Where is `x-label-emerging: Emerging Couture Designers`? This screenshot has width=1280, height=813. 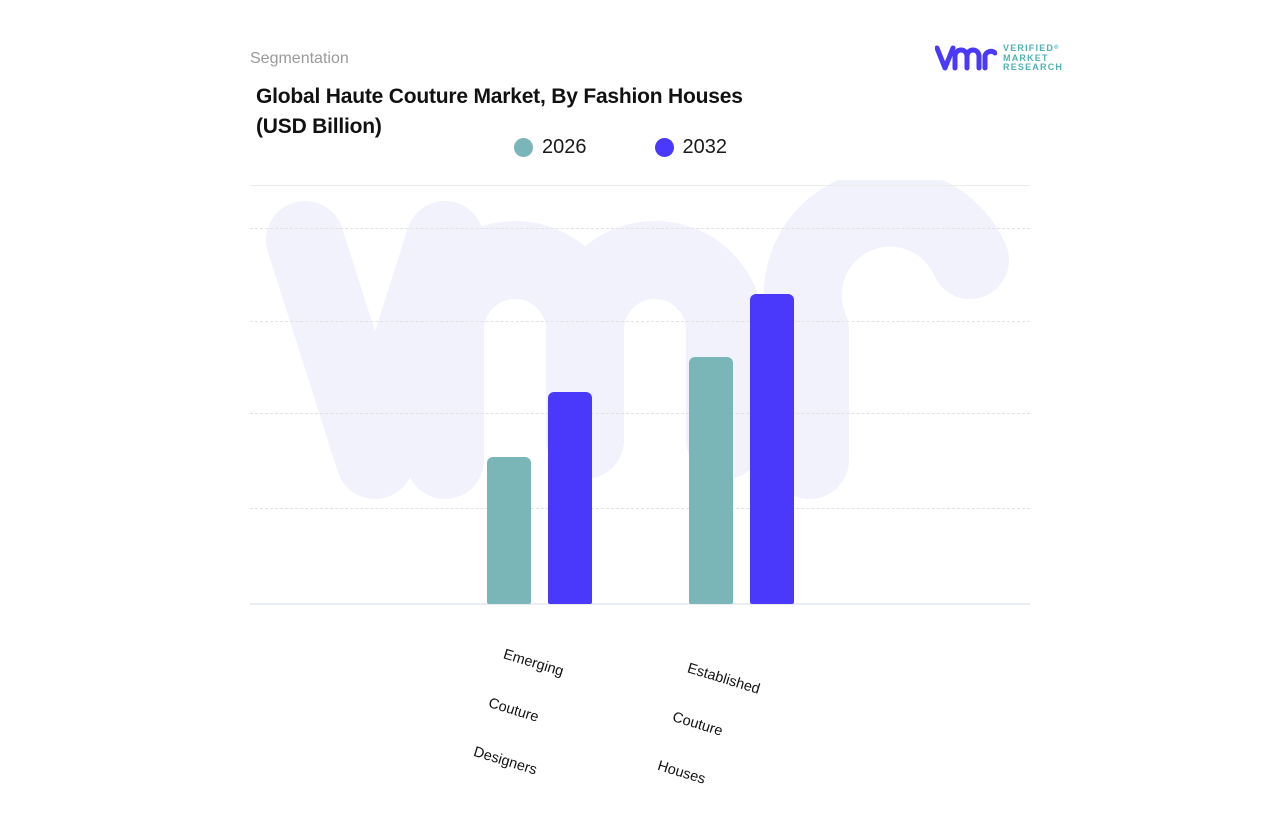
x-label-emerging: Emerging Couture Designers is located at coordinates (522, 705).